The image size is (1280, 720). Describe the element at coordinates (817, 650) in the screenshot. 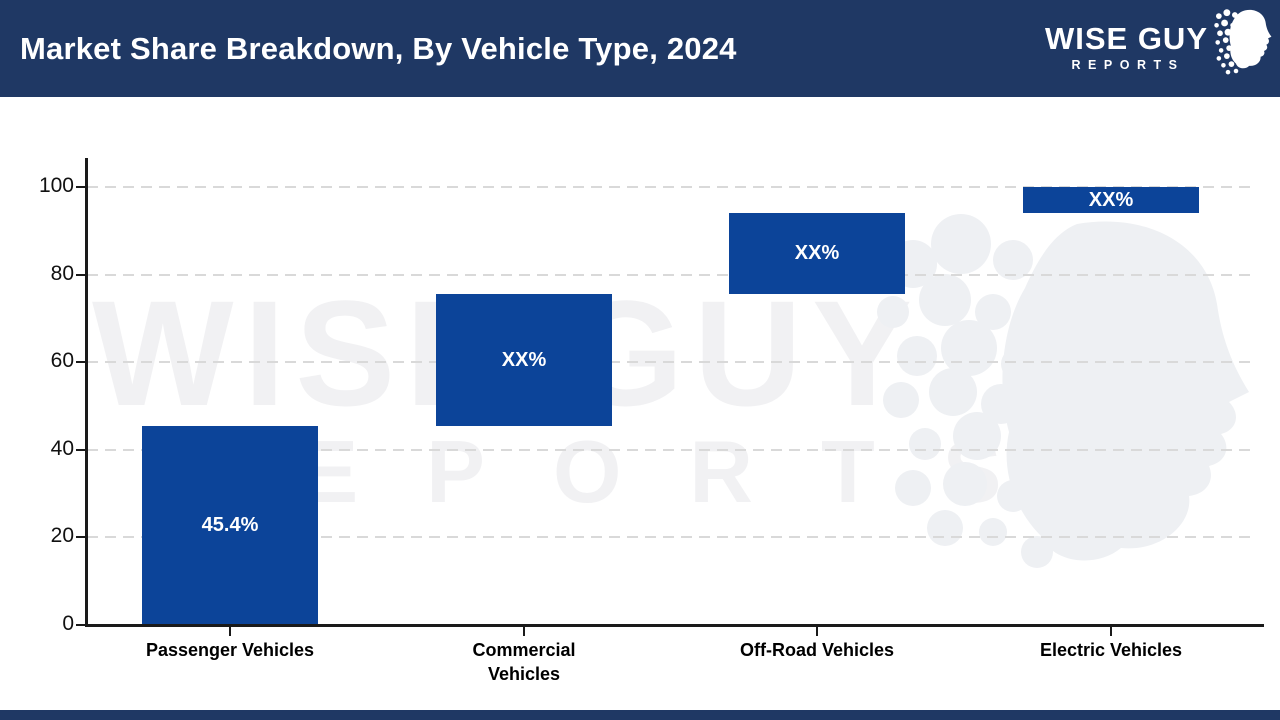

I see `x-category-label: Off-Road Vehicles` at that location.